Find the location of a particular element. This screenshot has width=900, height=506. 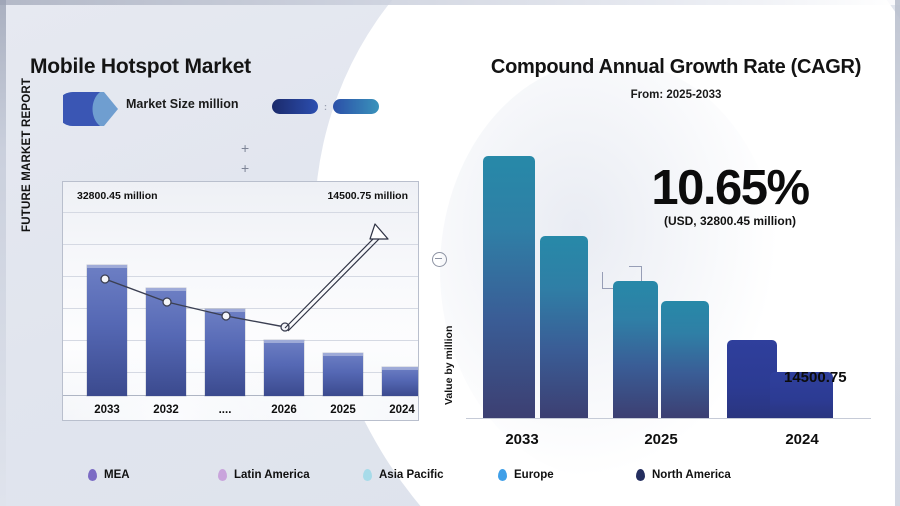

legend-label: Asia Pacific is located at coordinates (411, 475).